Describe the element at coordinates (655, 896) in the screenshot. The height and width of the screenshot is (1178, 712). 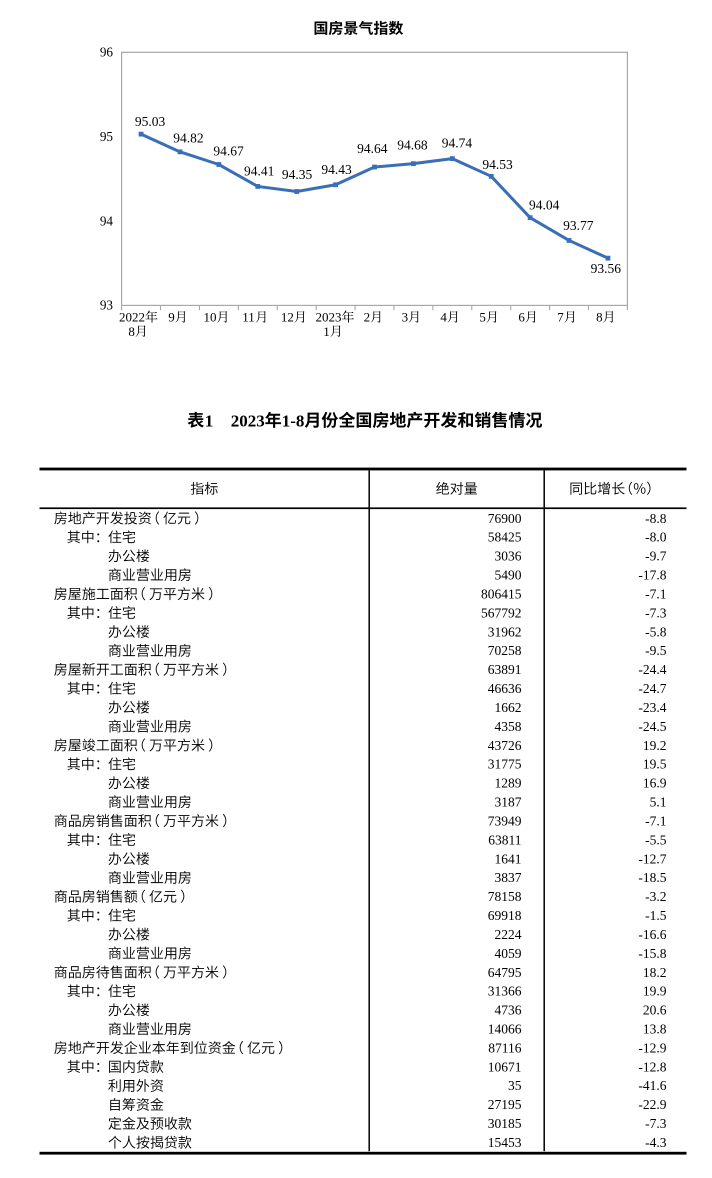
I see `svg-text: -3.2` at that location.